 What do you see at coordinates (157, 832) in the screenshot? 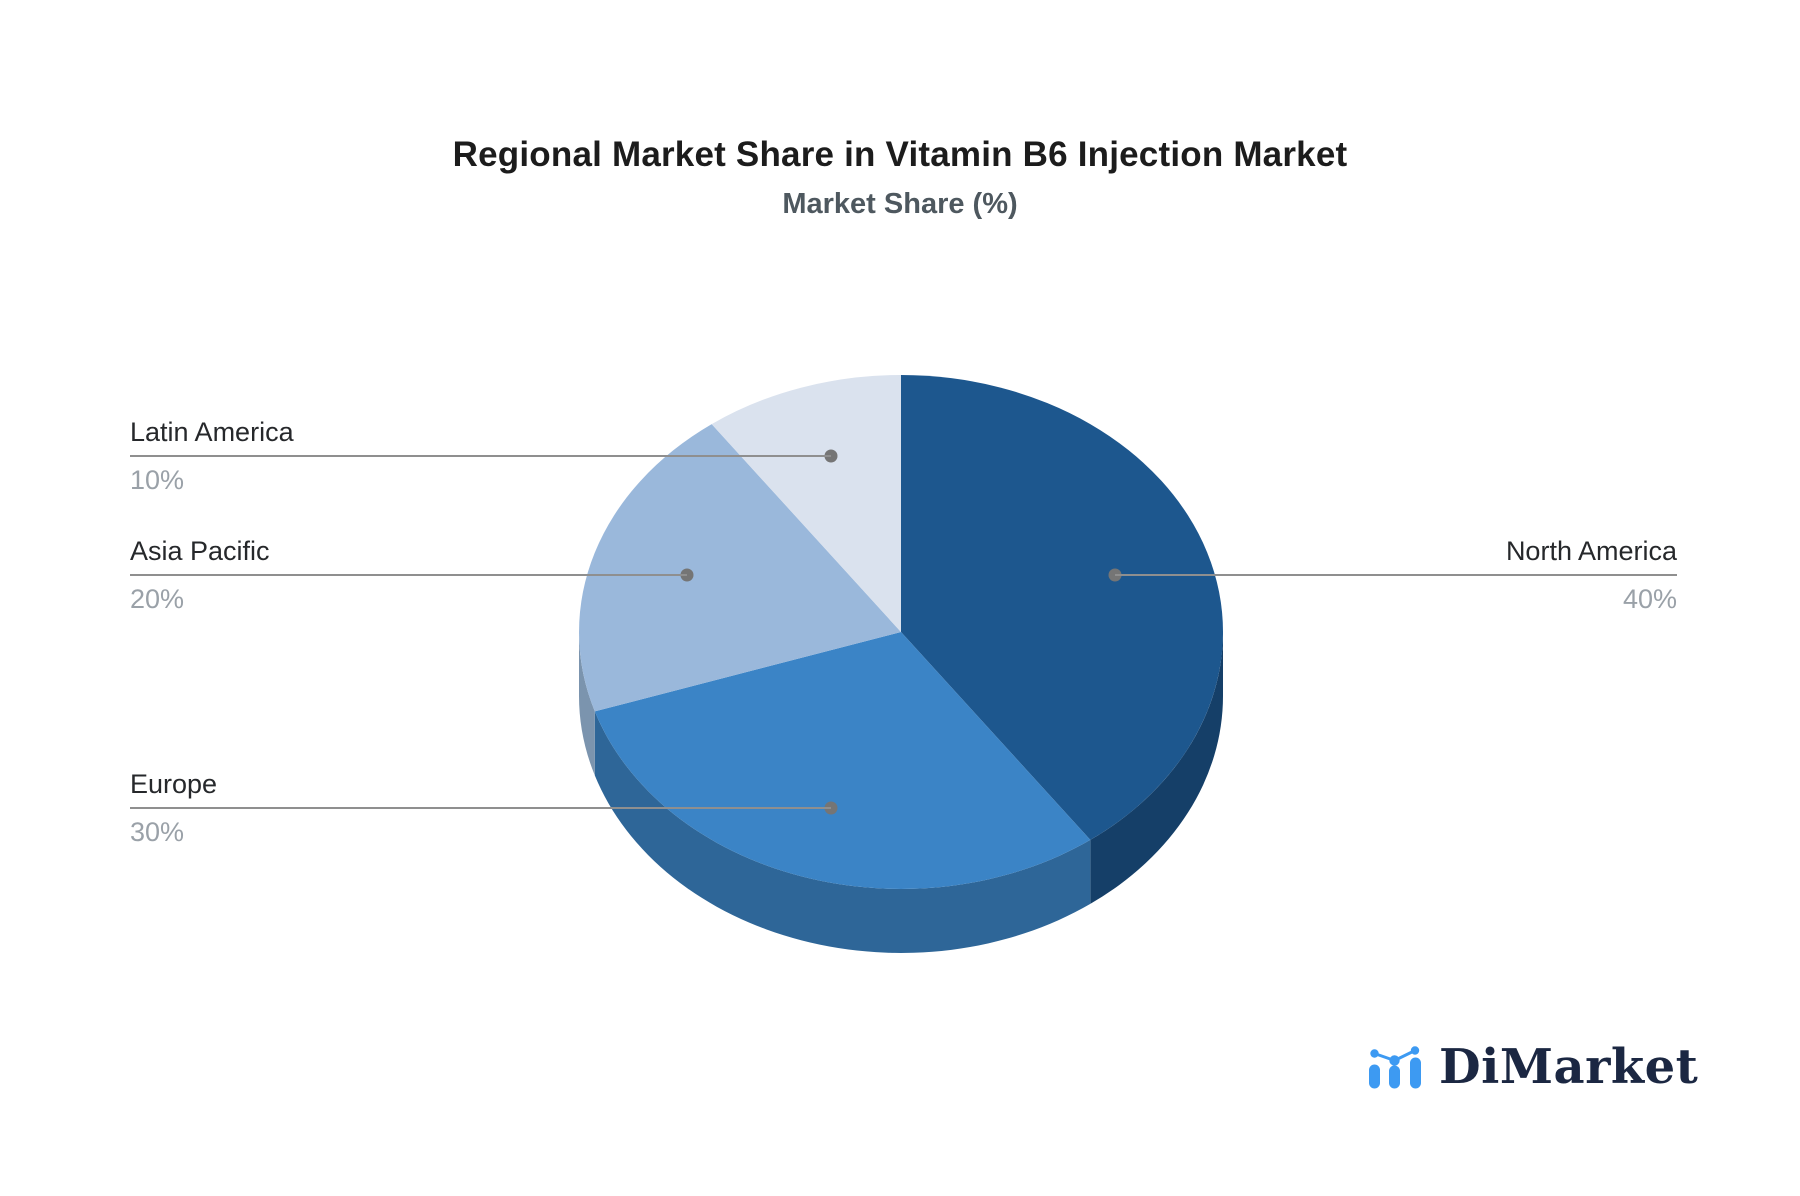
I see `slice-percent-text: 30%` at bounding box center [157, 832].